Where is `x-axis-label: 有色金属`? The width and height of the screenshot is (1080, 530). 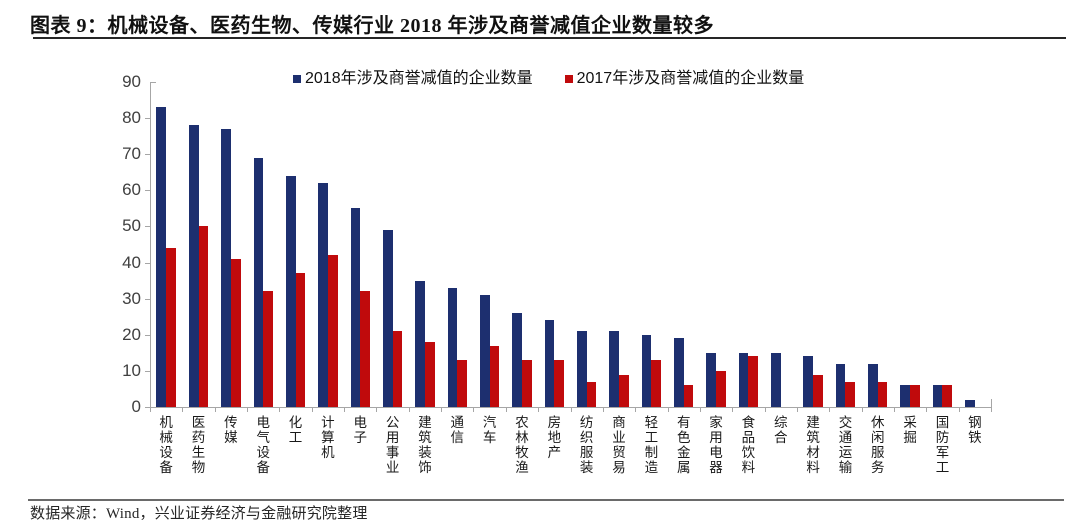
x-axis-label: 有色金属 is located at coordinates (683, 445).